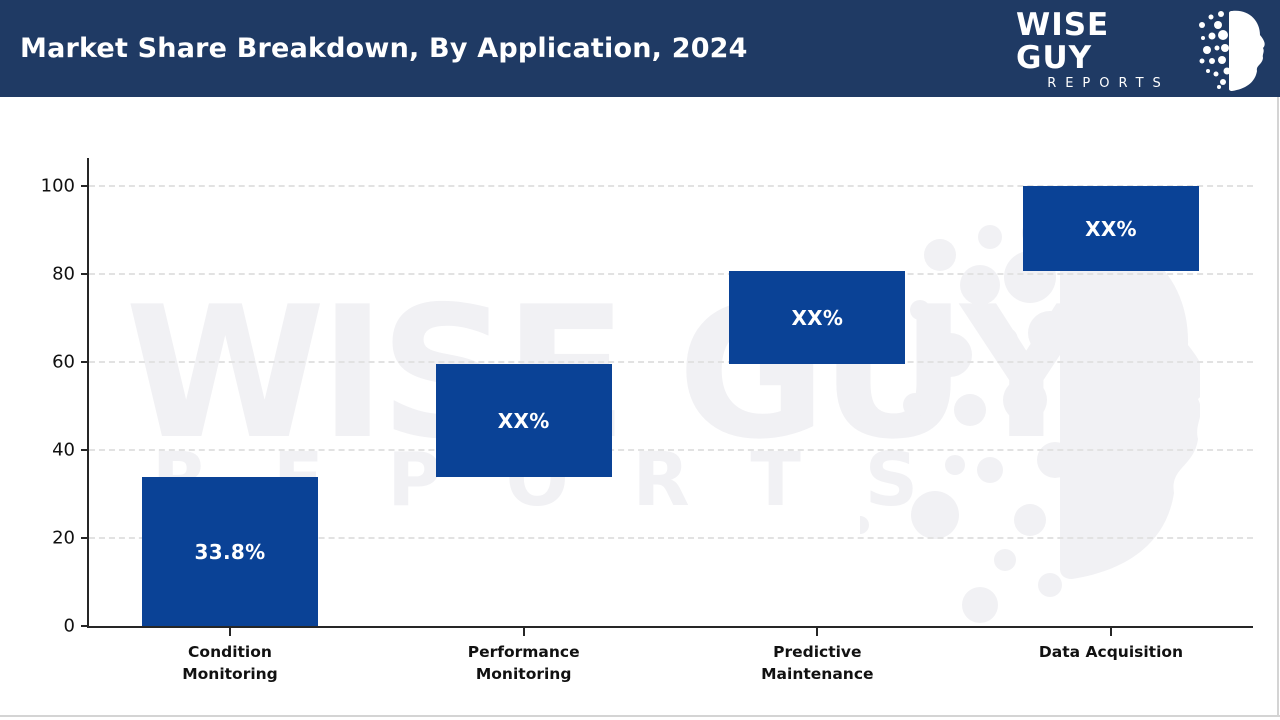  I want to click on x-tick-label-line: Data Acquisition, so click(1111, 652).